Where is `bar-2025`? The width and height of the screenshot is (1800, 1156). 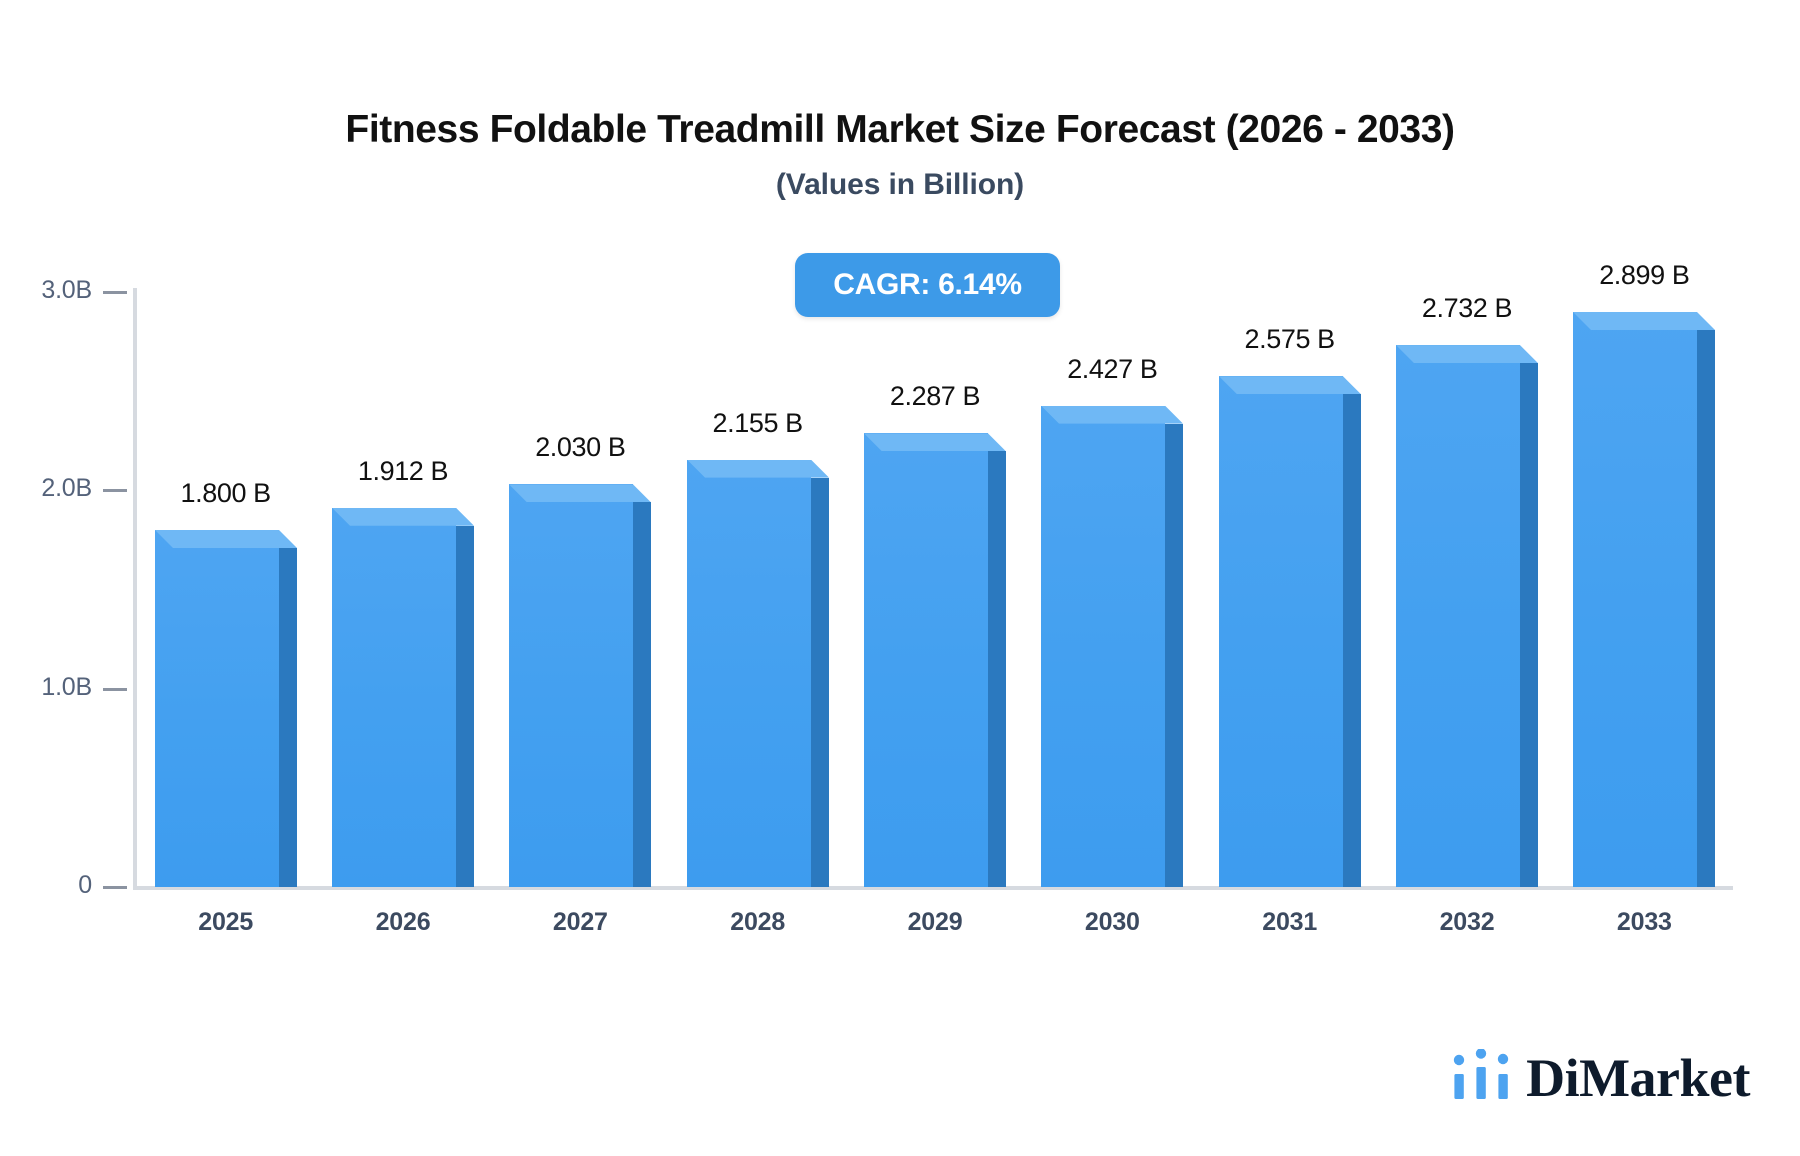 bar-2025 is located at coordinates (226, 708).